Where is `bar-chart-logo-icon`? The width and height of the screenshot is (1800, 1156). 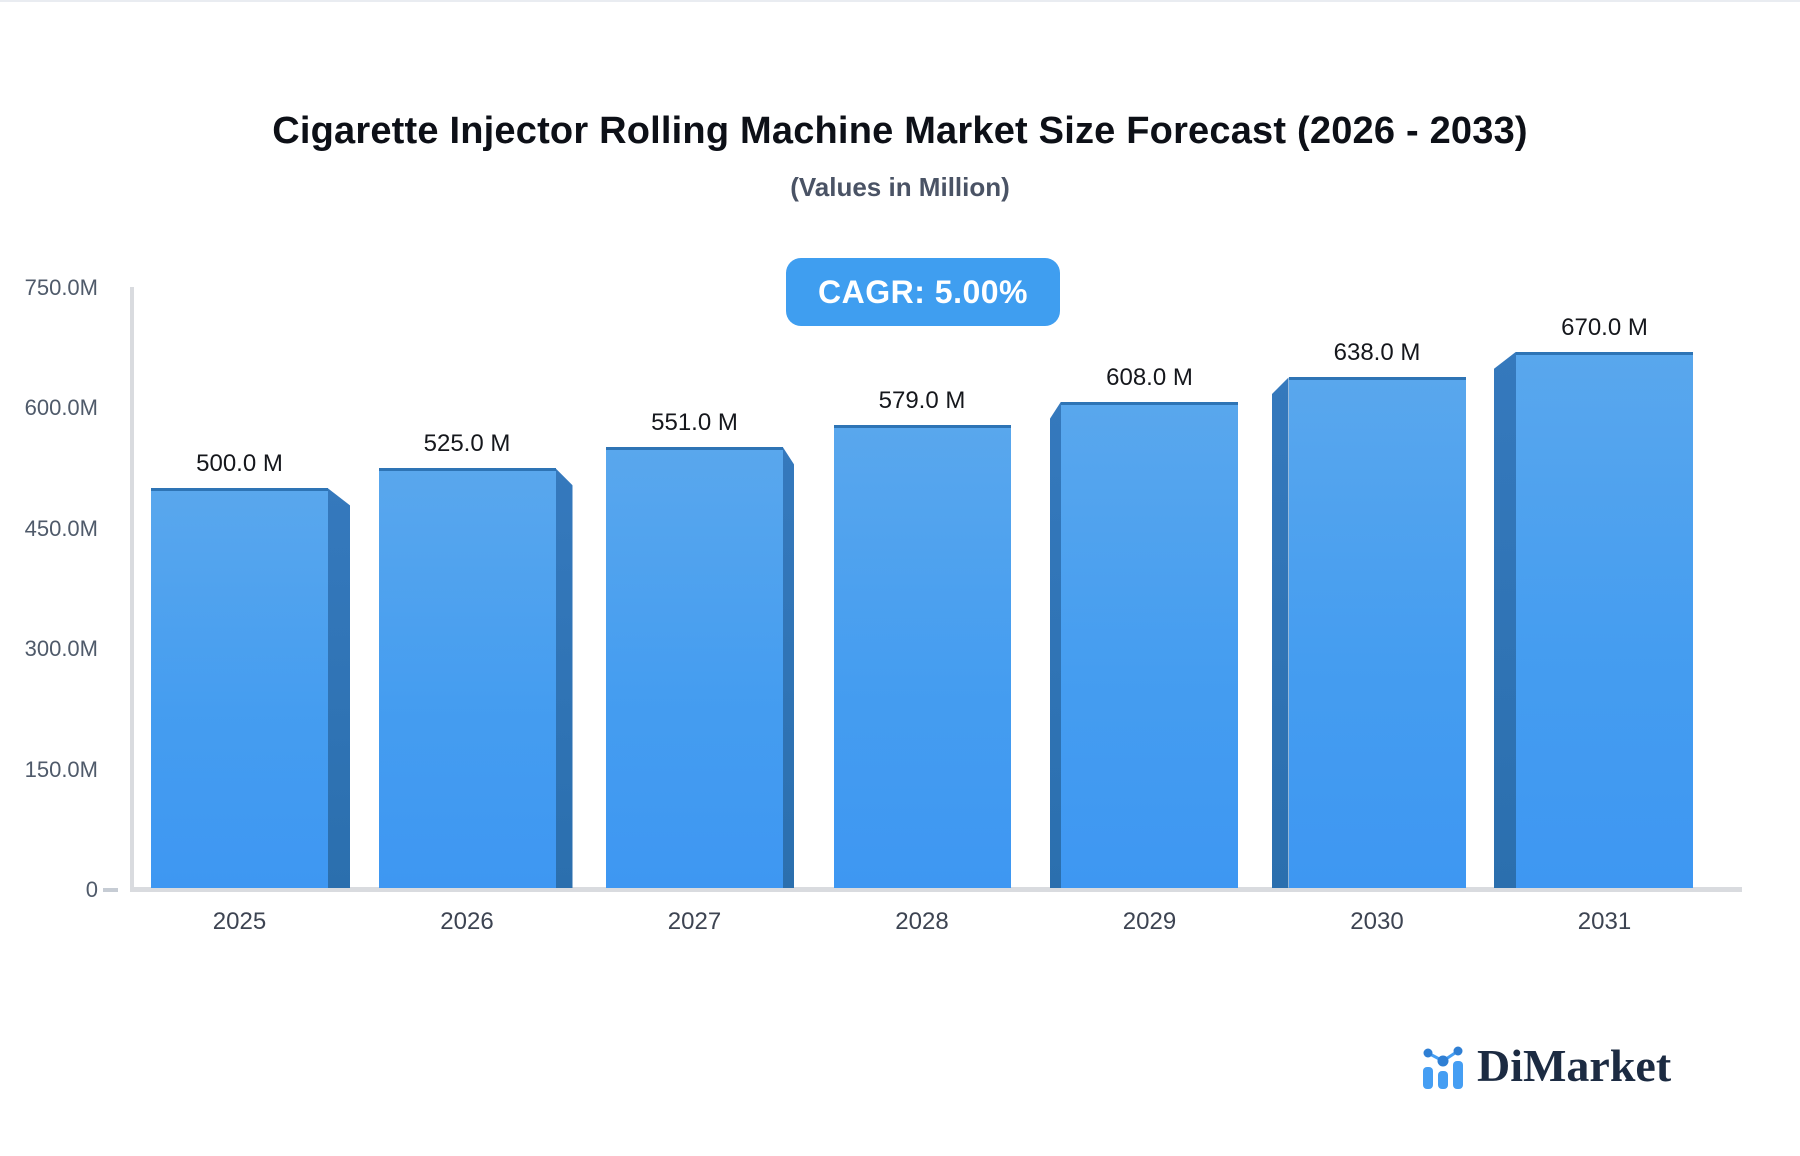
bar-chart-logo-icon is located at coordinates (1443, 1067).